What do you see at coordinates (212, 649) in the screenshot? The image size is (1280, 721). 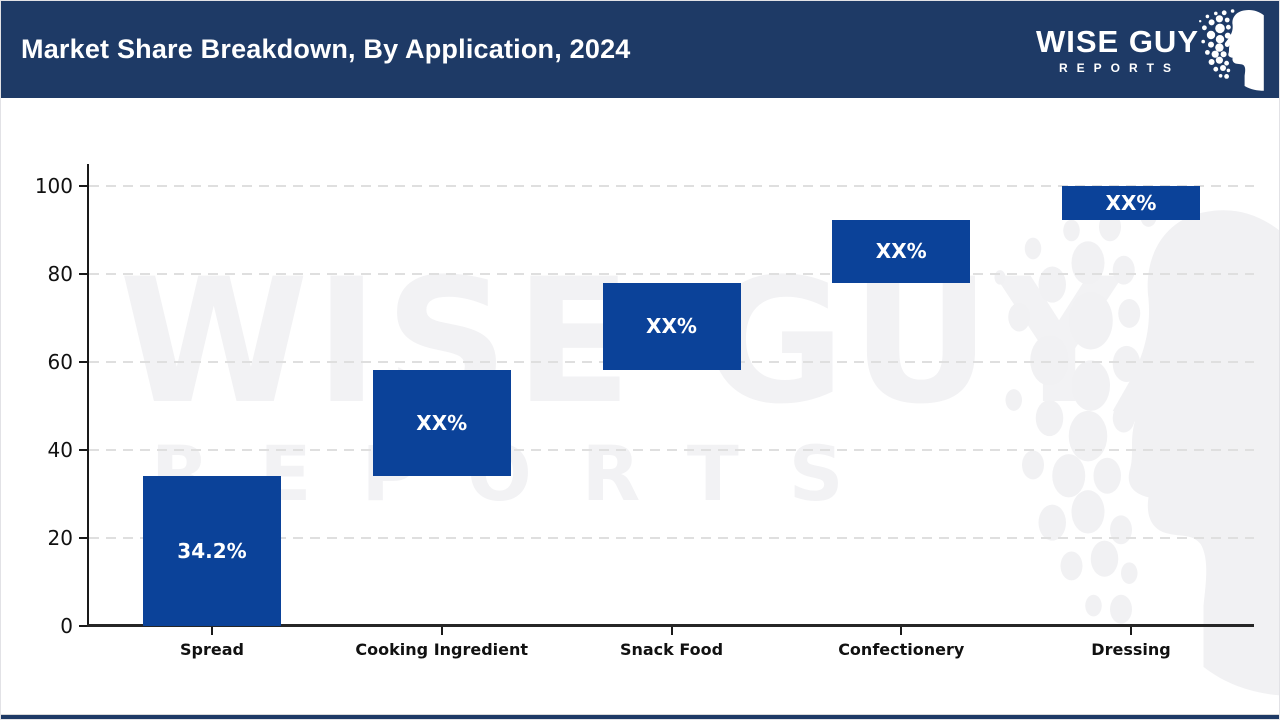 I see `x-axis-category-label: Spread` at bounding box center [212, 649].